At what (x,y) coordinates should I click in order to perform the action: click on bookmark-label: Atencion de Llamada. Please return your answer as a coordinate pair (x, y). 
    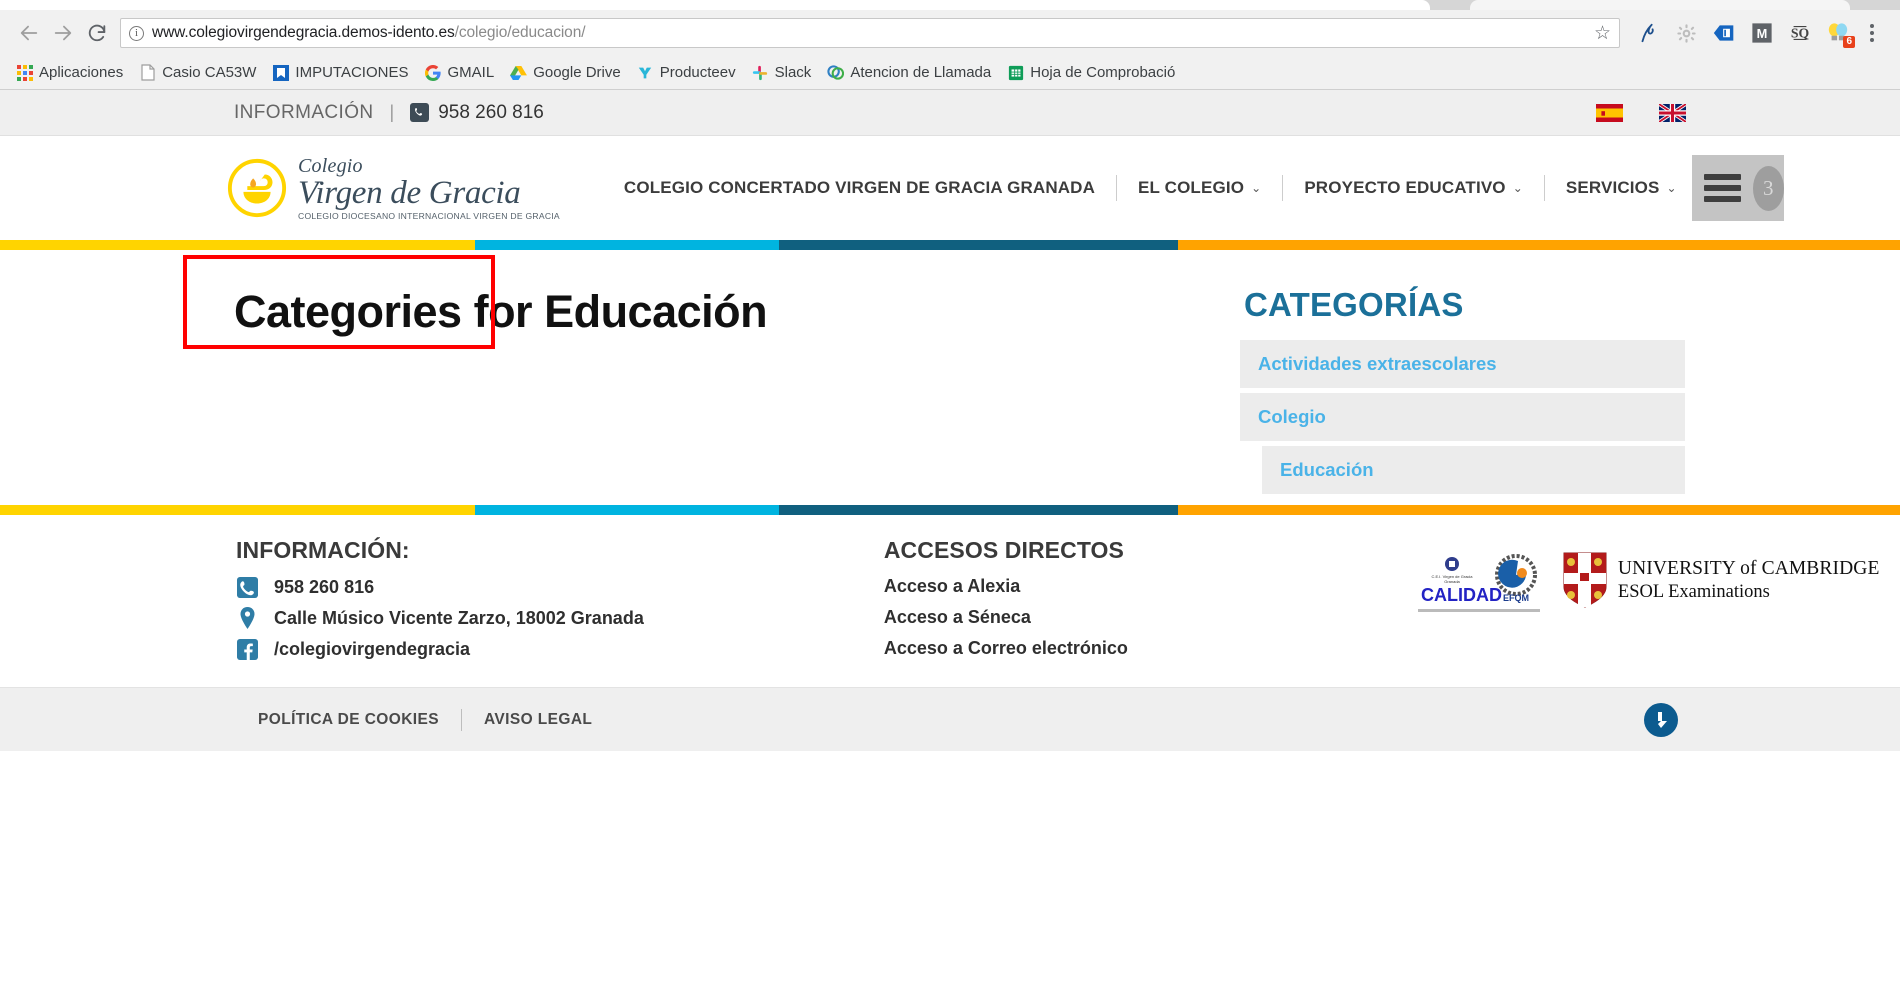
    Looking at the image, I should click on (921, 72).